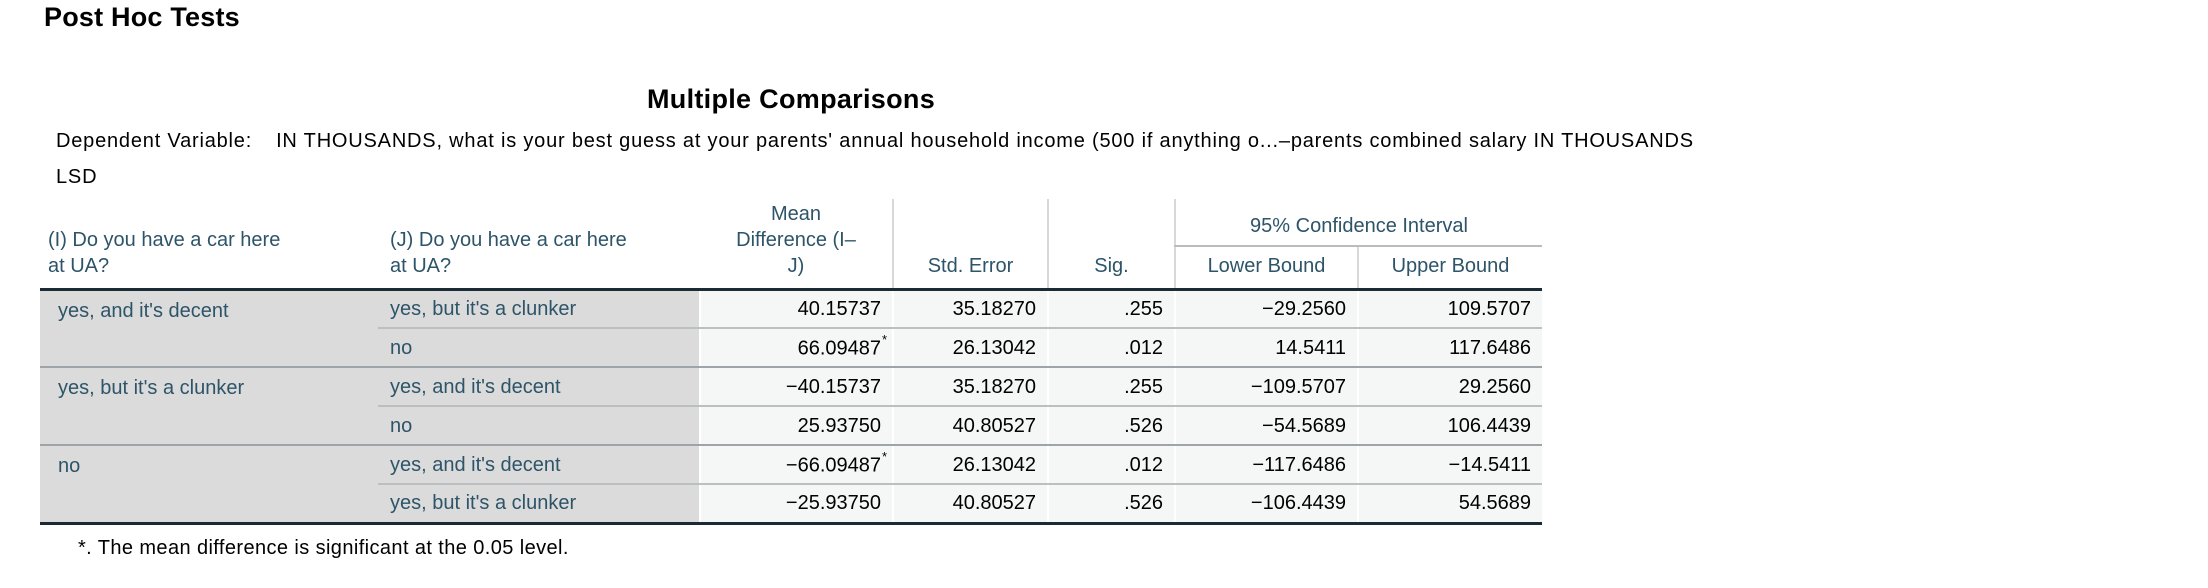 The width and height of the screenshot is (2208, 588). I want to click on header-row-bottom: Lower Bound Upper Bound, so click(791, 268).